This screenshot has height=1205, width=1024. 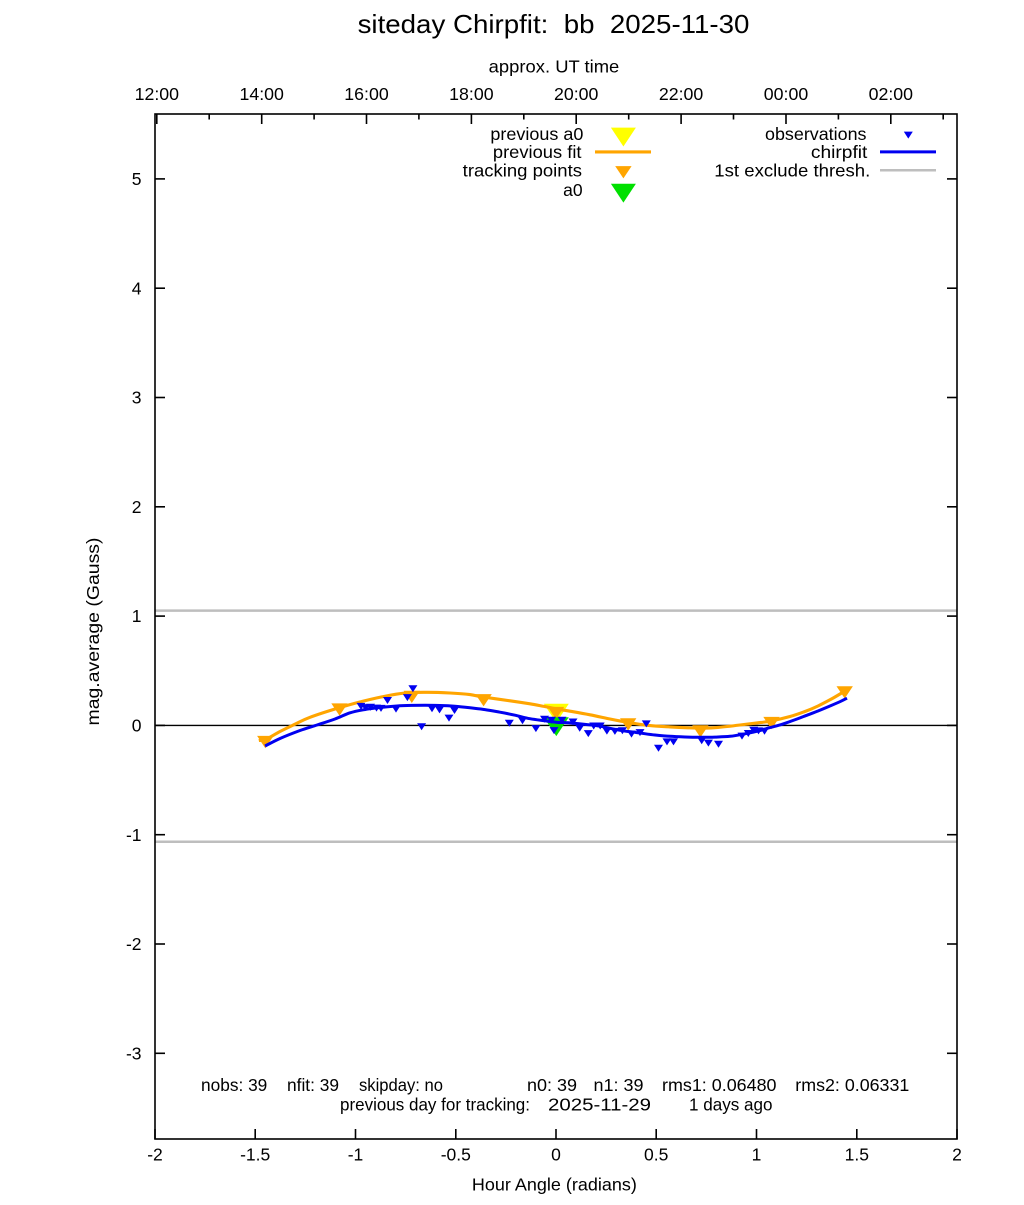 What do you see at coordinates (456, 1155) in the screenshot?
I see `svg-text: -0.5` at bounding box center [456, 1155].